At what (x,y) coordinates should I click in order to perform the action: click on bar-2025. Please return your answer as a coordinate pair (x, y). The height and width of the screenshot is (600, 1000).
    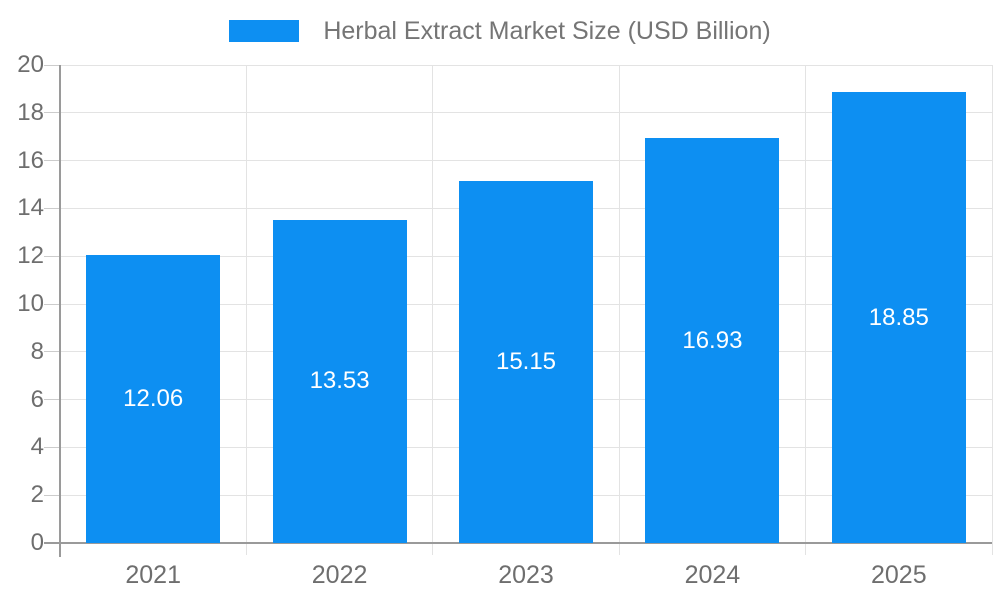
    Looking at the image, I should click on (898, 317).